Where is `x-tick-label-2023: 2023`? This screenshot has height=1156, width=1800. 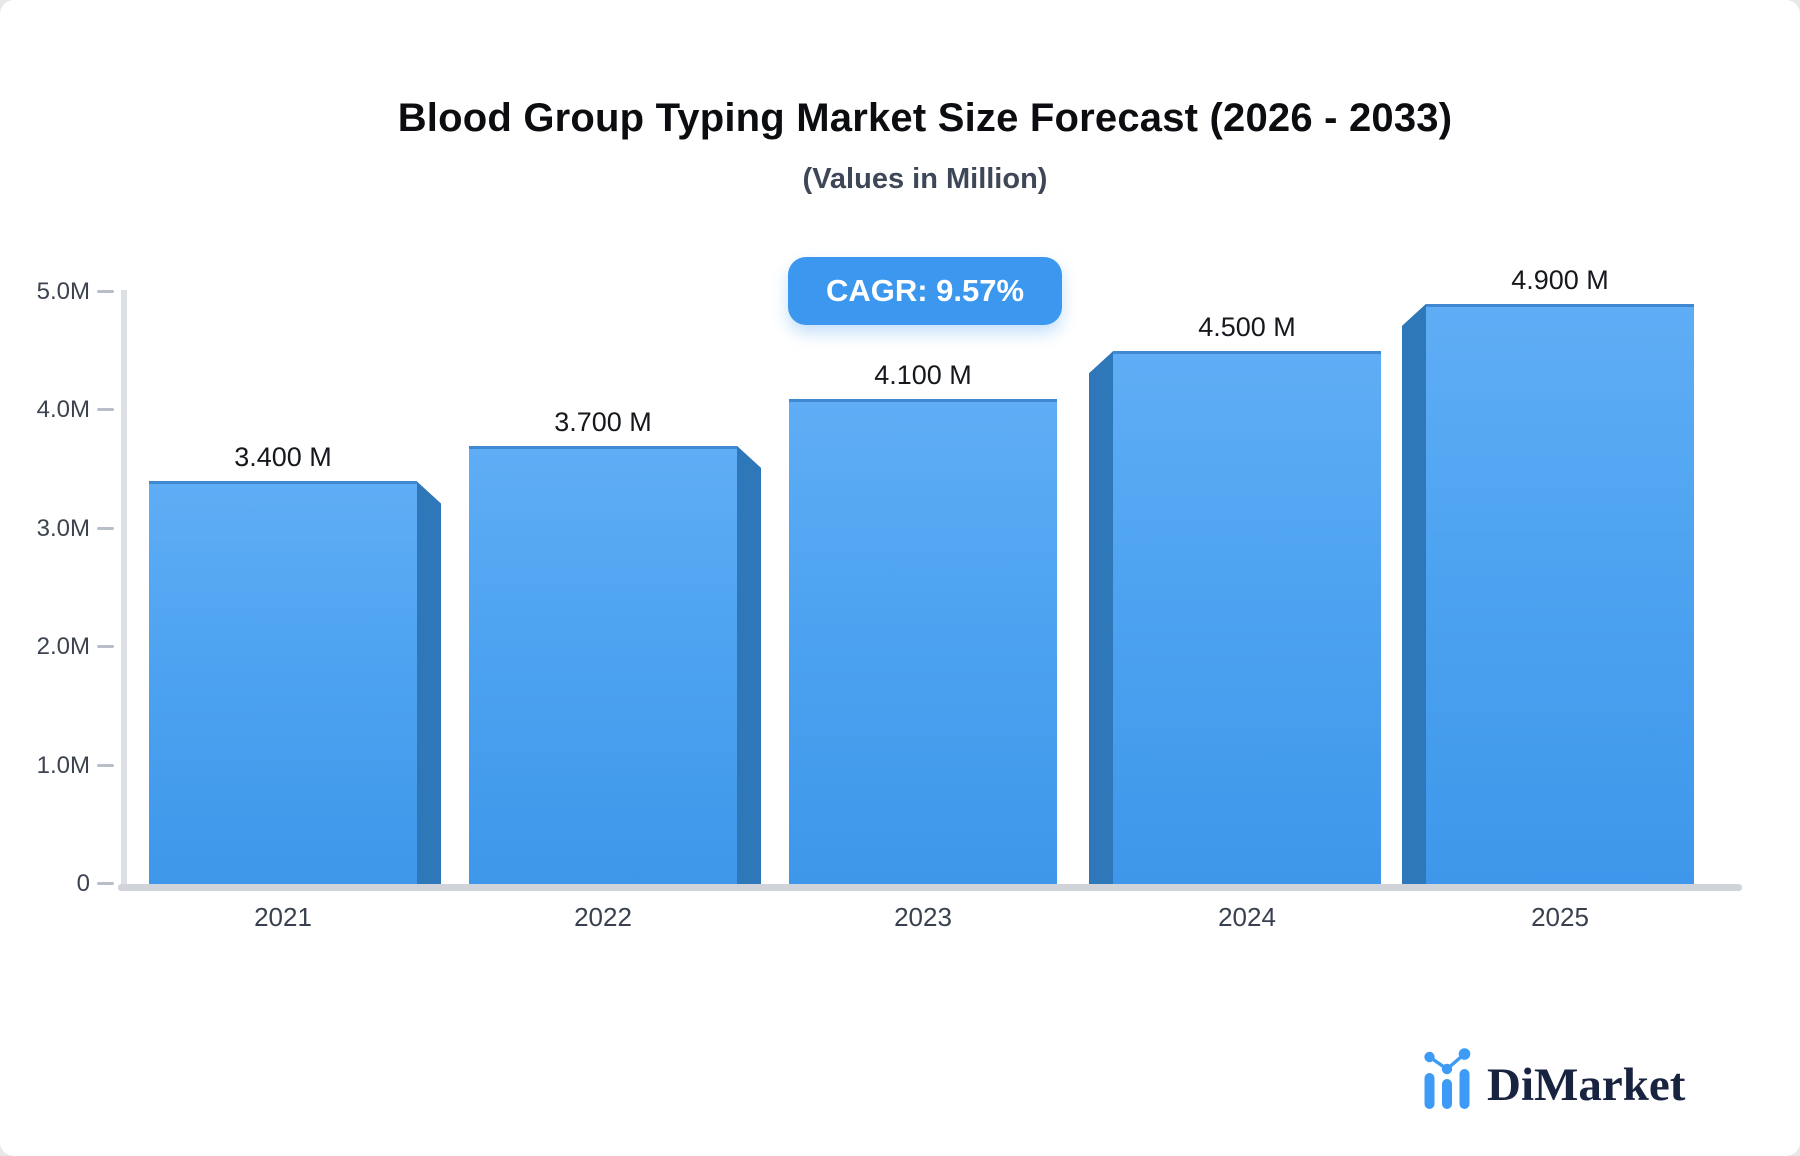
x-tick-label-2023: 2023 is located at coordinates (923, 917).